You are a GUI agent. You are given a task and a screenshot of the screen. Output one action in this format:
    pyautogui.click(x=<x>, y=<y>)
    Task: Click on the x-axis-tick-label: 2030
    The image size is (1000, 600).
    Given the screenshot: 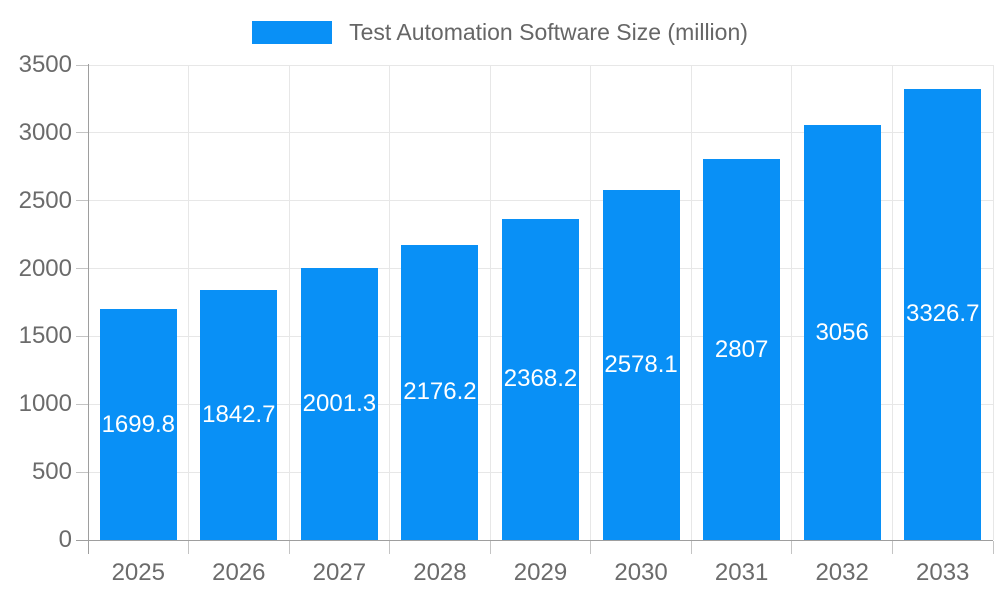 What is the action you would take?
    pyautogui.click(x=641, y=572)
    